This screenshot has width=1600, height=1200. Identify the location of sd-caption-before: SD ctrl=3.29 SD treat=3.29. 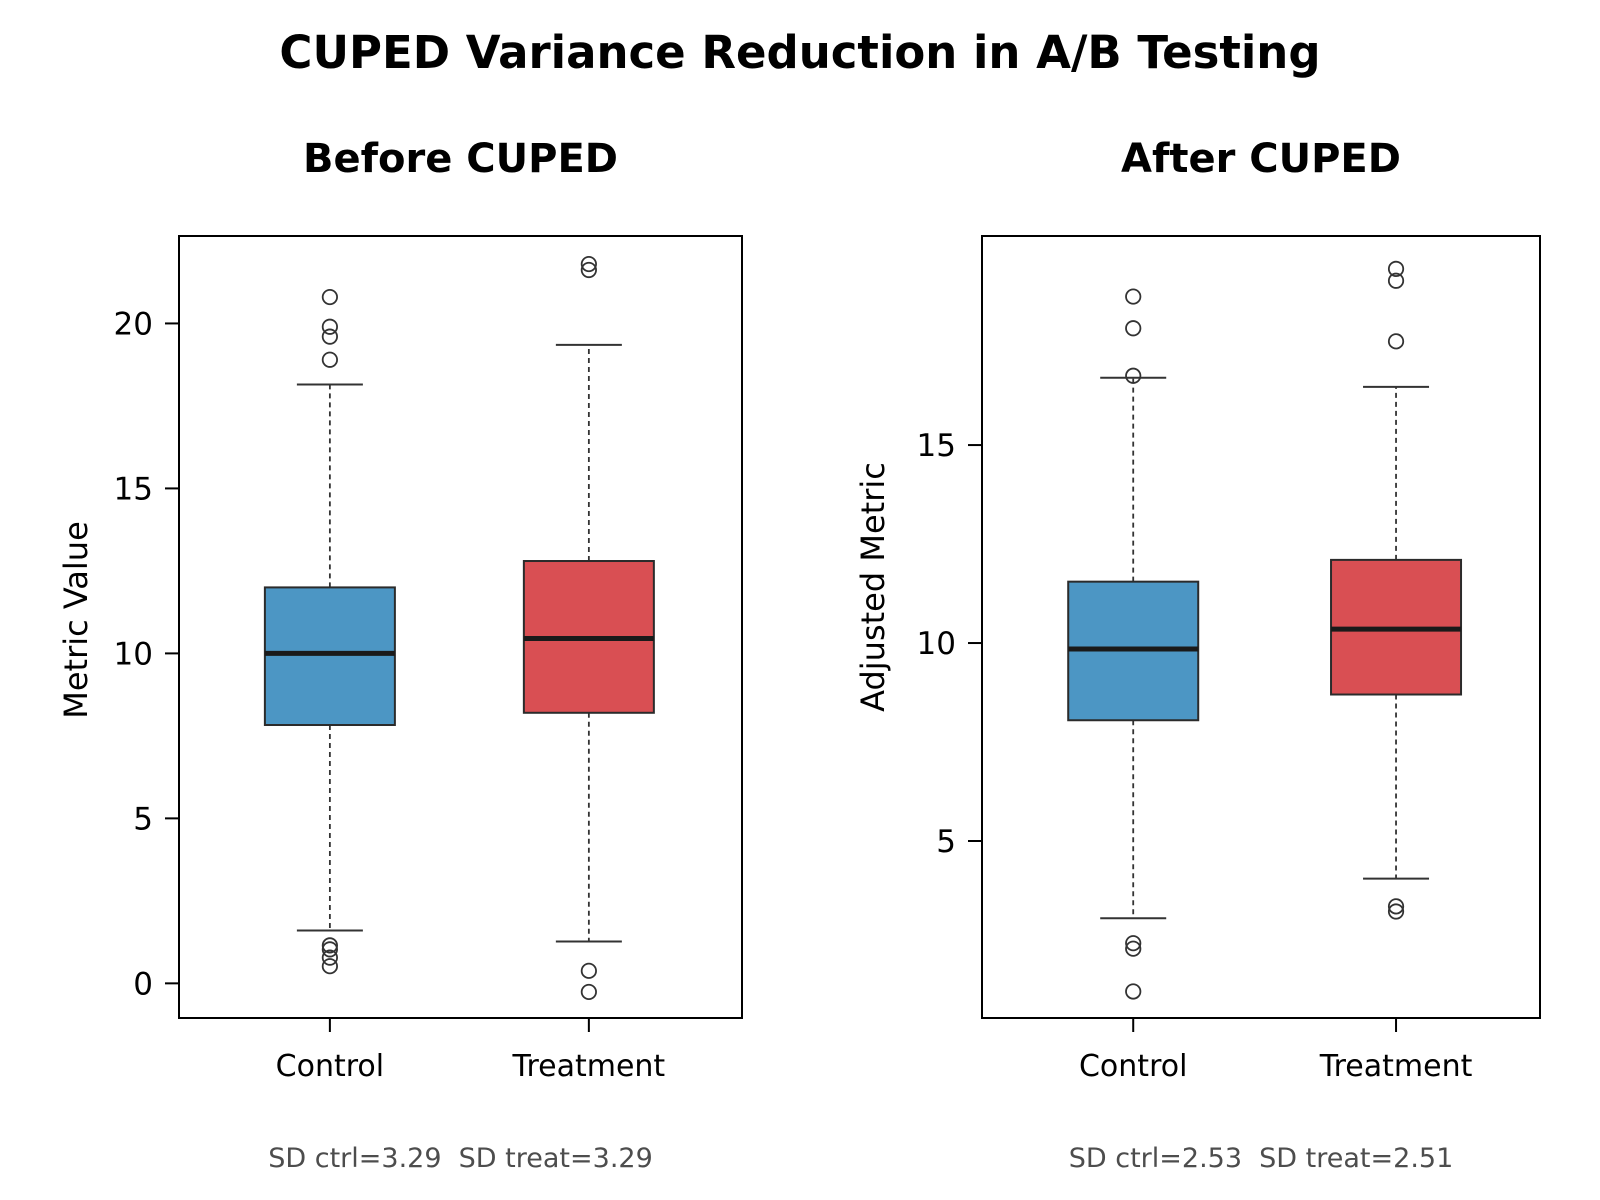
(460, 1158).